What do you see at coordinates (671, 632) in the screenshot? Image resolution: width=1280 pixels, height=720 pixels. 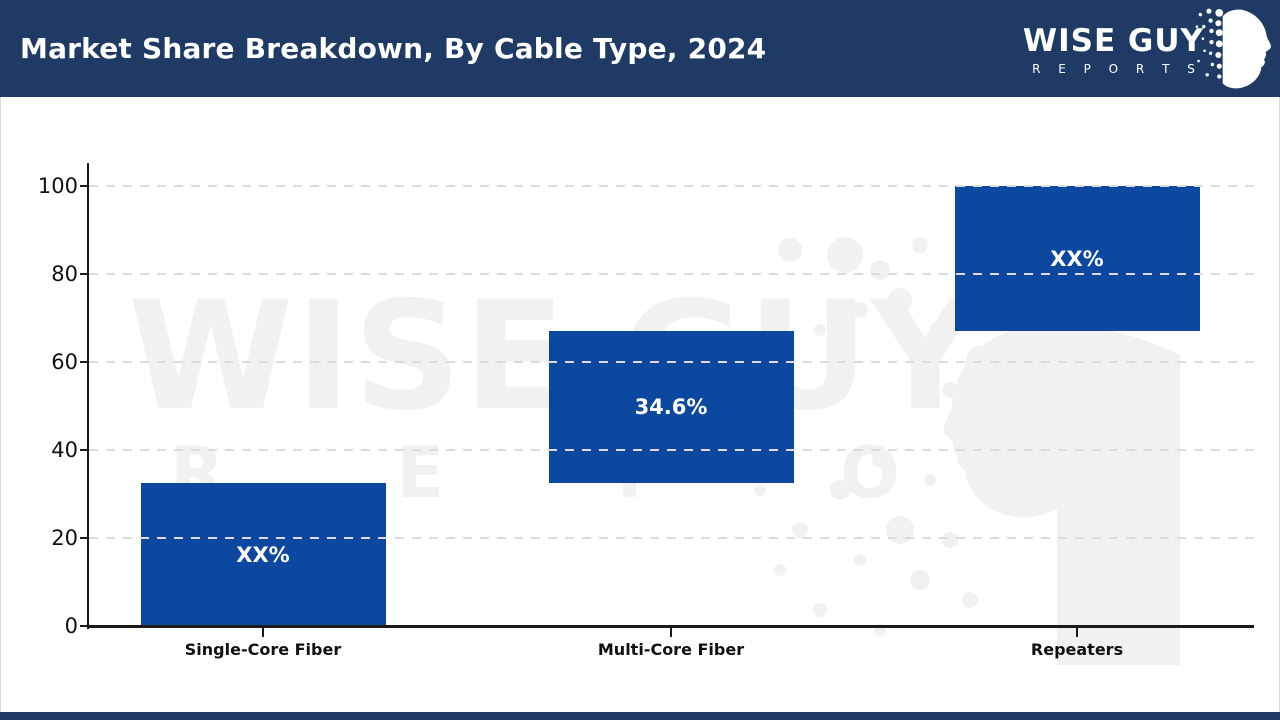 I see `x-axis-tick-multi-core-fiber` at bounding box center [671, 632].